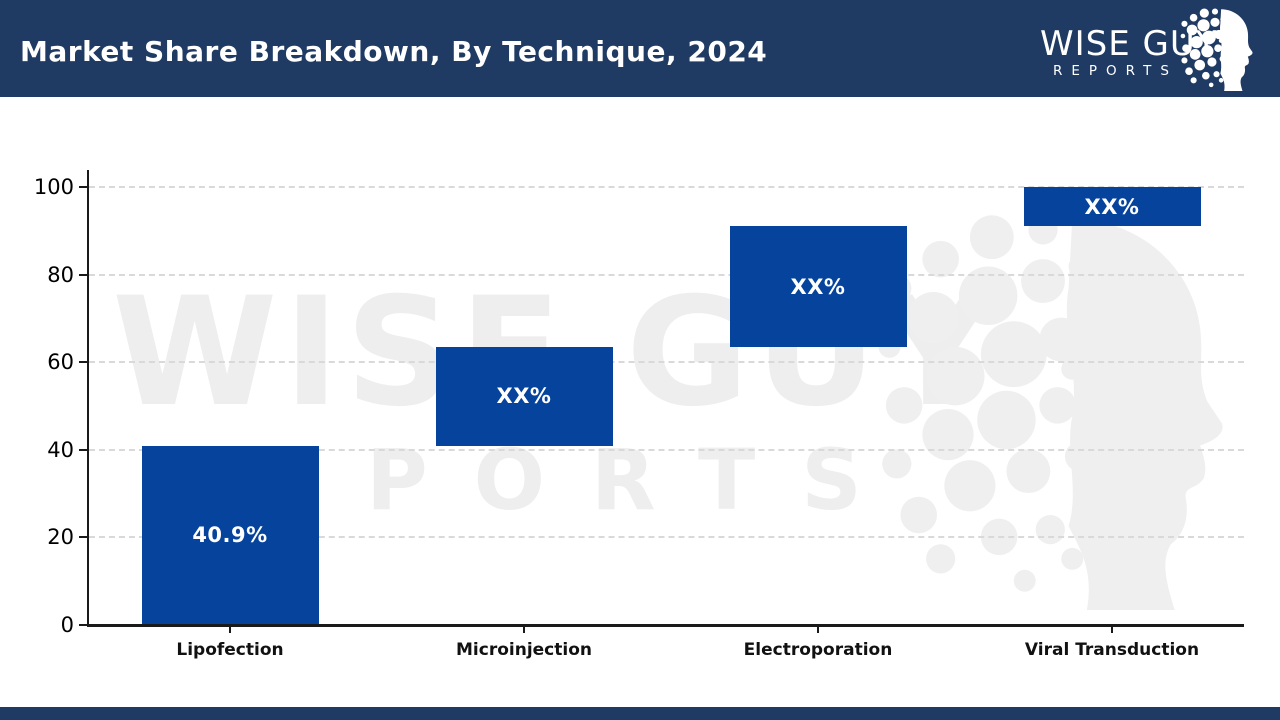 The image size is (1280, 720). Describe the element at coordinates (60, 362) in the screenshot. I see `y-axis-label: 60` at that location.